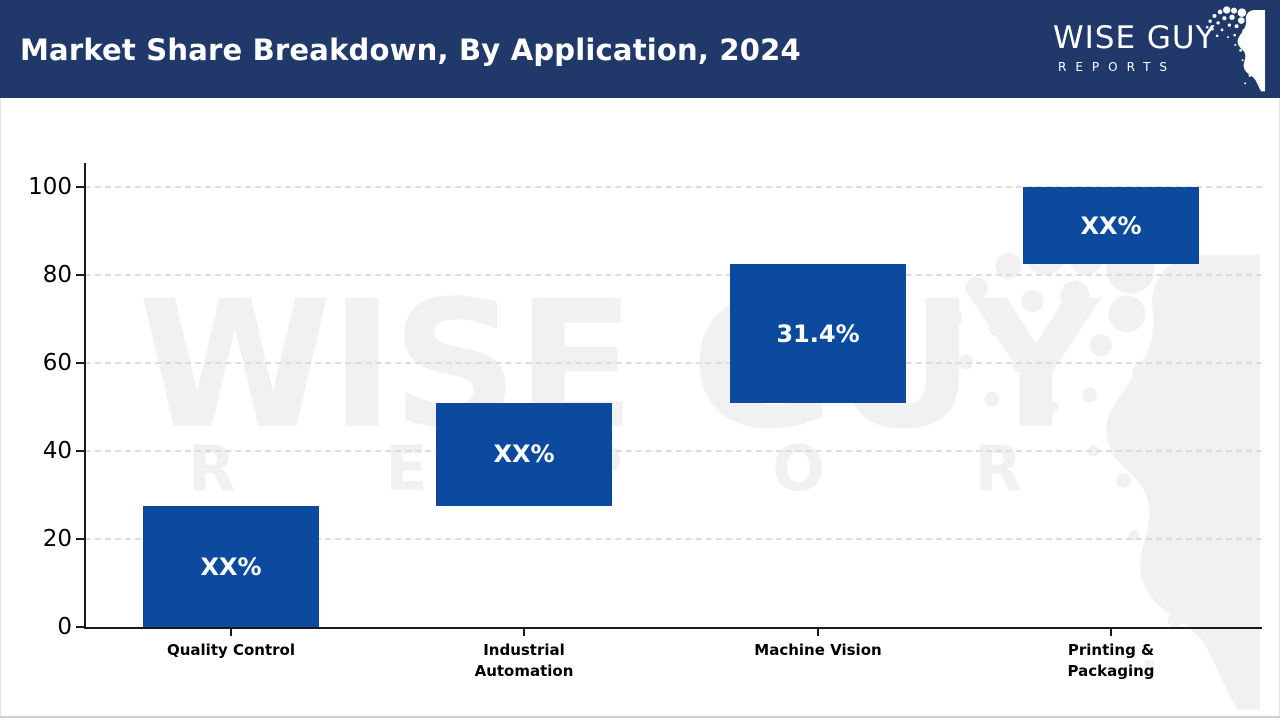  What do you see at coordinates (230, 650) in the screenshot?
I see `x-category-label: Quality Control` at bounding box center [230, 650].